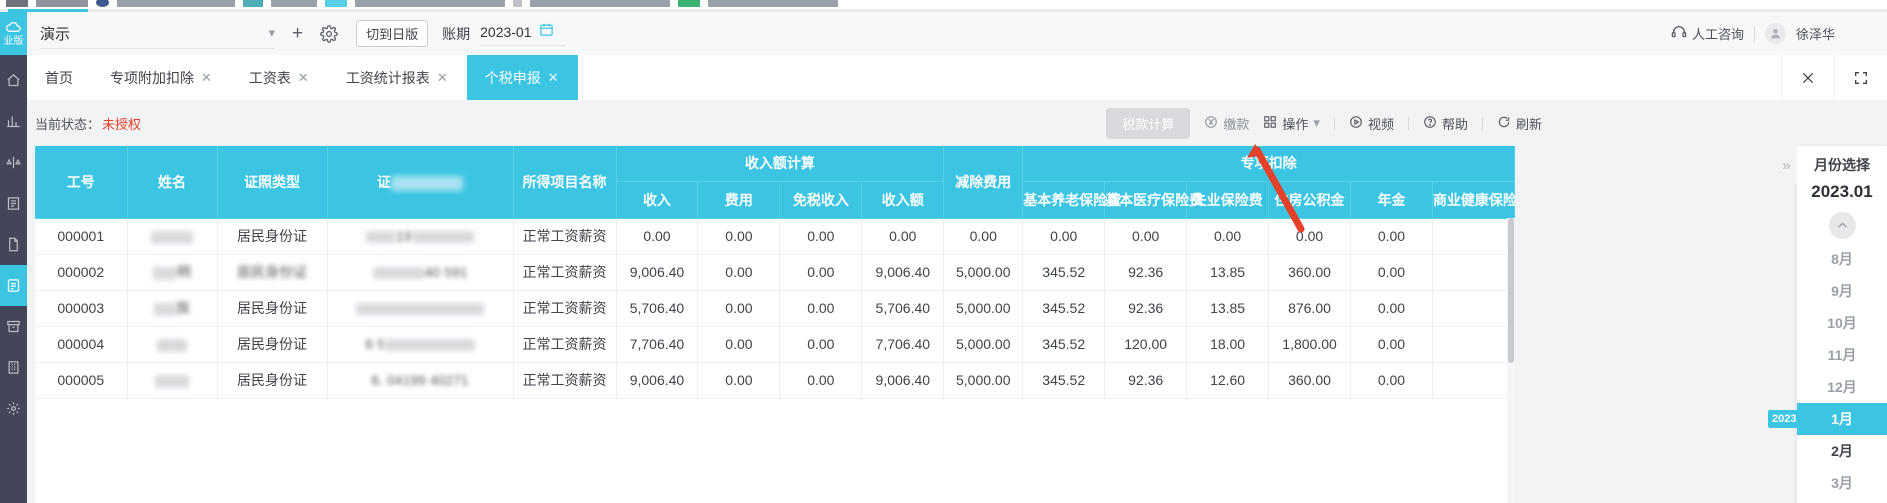 The width and height of the screenshot is (1887, 503). Describe the element at coordinates (1707, 33) in the screenshot. I see `support-button: 人工咨询` at that location.